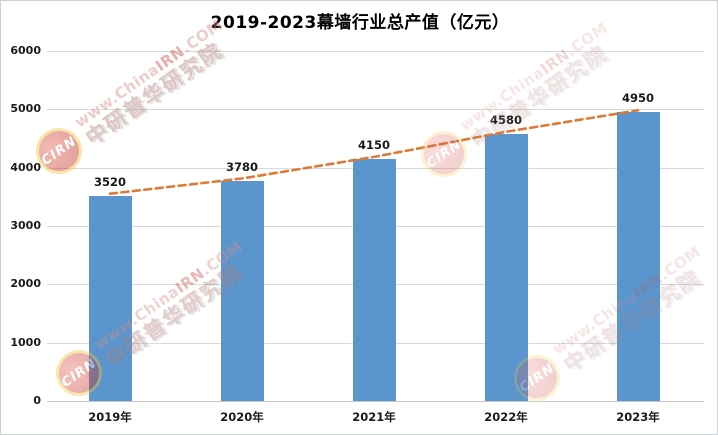  Describe the element at coordinates (109, 181) in the screenshot. I see `bar-value-label: 3520` at that location.